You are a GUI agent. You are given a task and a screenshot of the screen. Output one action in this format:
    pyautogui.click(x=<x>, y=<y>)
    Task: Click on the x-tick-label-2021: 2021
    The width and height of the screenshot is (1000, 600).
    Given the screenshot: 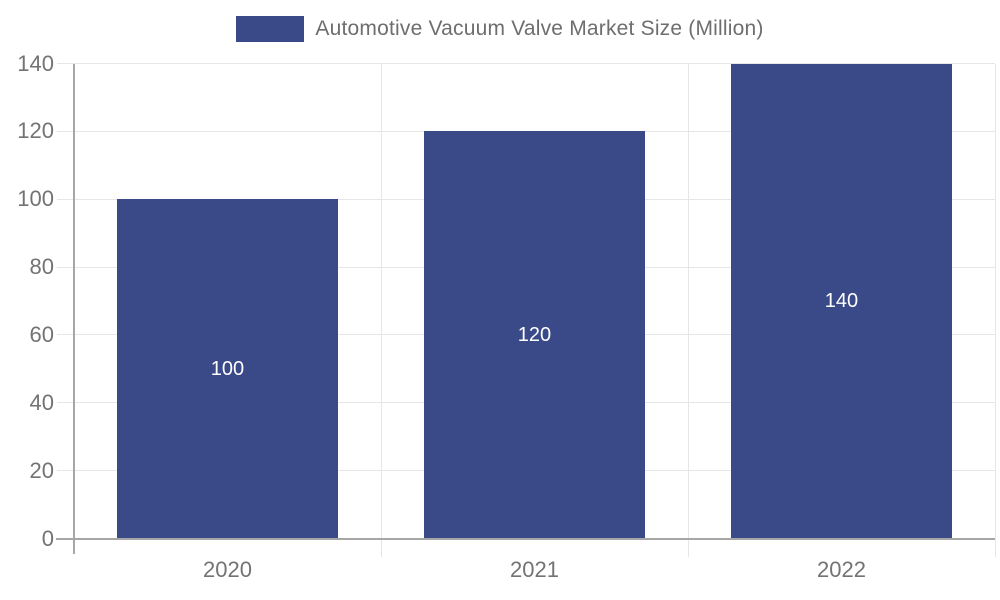 What is the action you would take?
    pyautogui.click(x=534, y=569)
    